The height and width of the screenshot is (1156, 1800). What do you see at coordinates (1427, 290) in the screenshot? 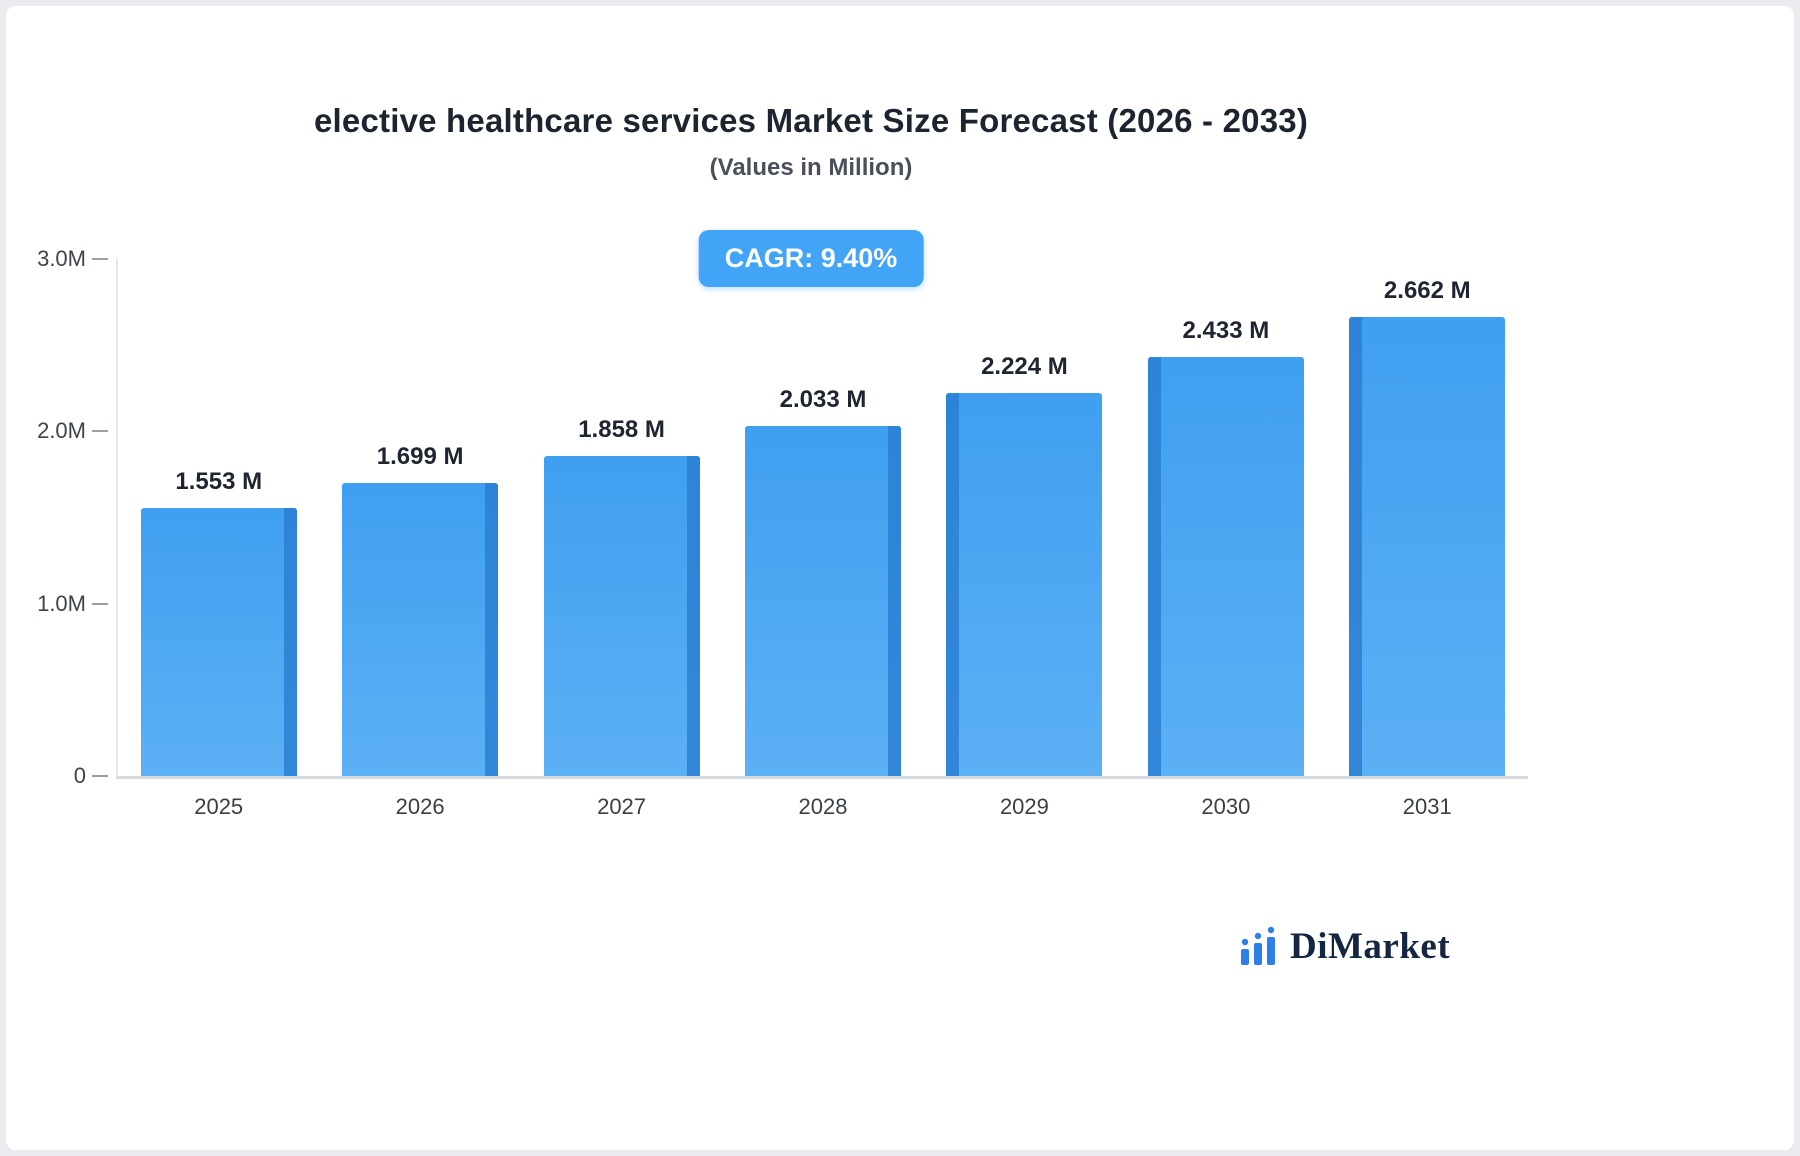
I see `bar-value-label-2031: 2.662 M` at bounding box center [1427, 290].